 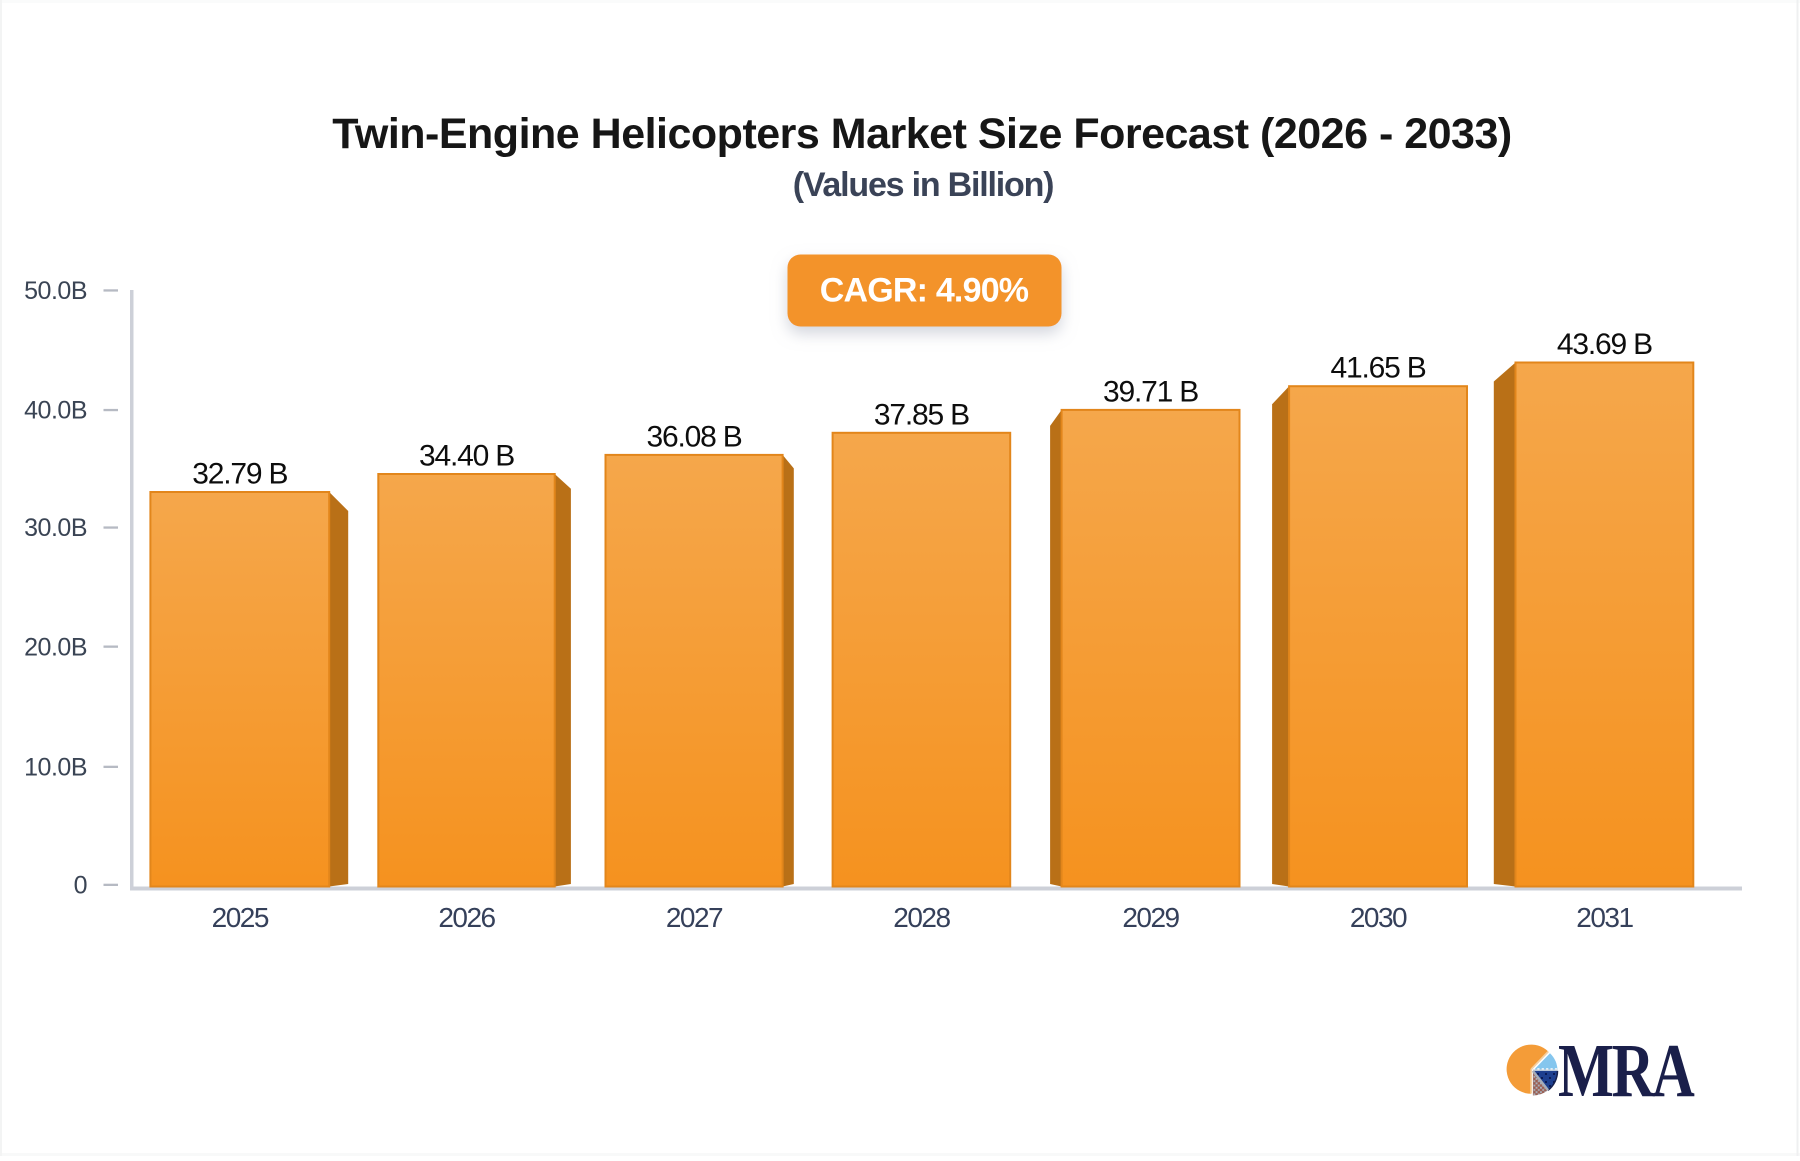 I want to click on svg-text: 36.08 B, so click(x=693, y=436).